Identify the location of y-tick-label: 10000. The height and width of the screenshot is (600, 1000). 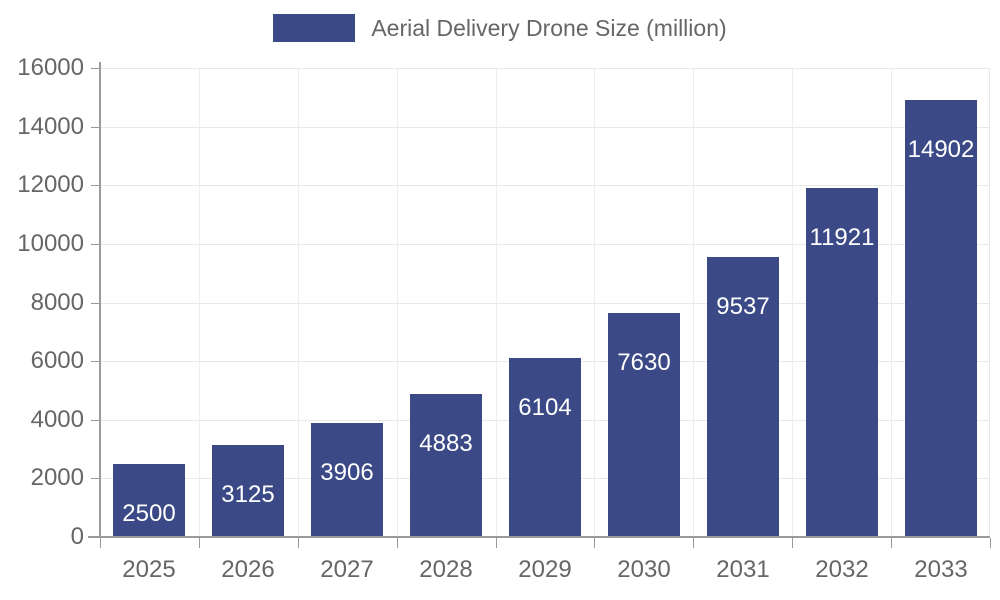
(50, 243).